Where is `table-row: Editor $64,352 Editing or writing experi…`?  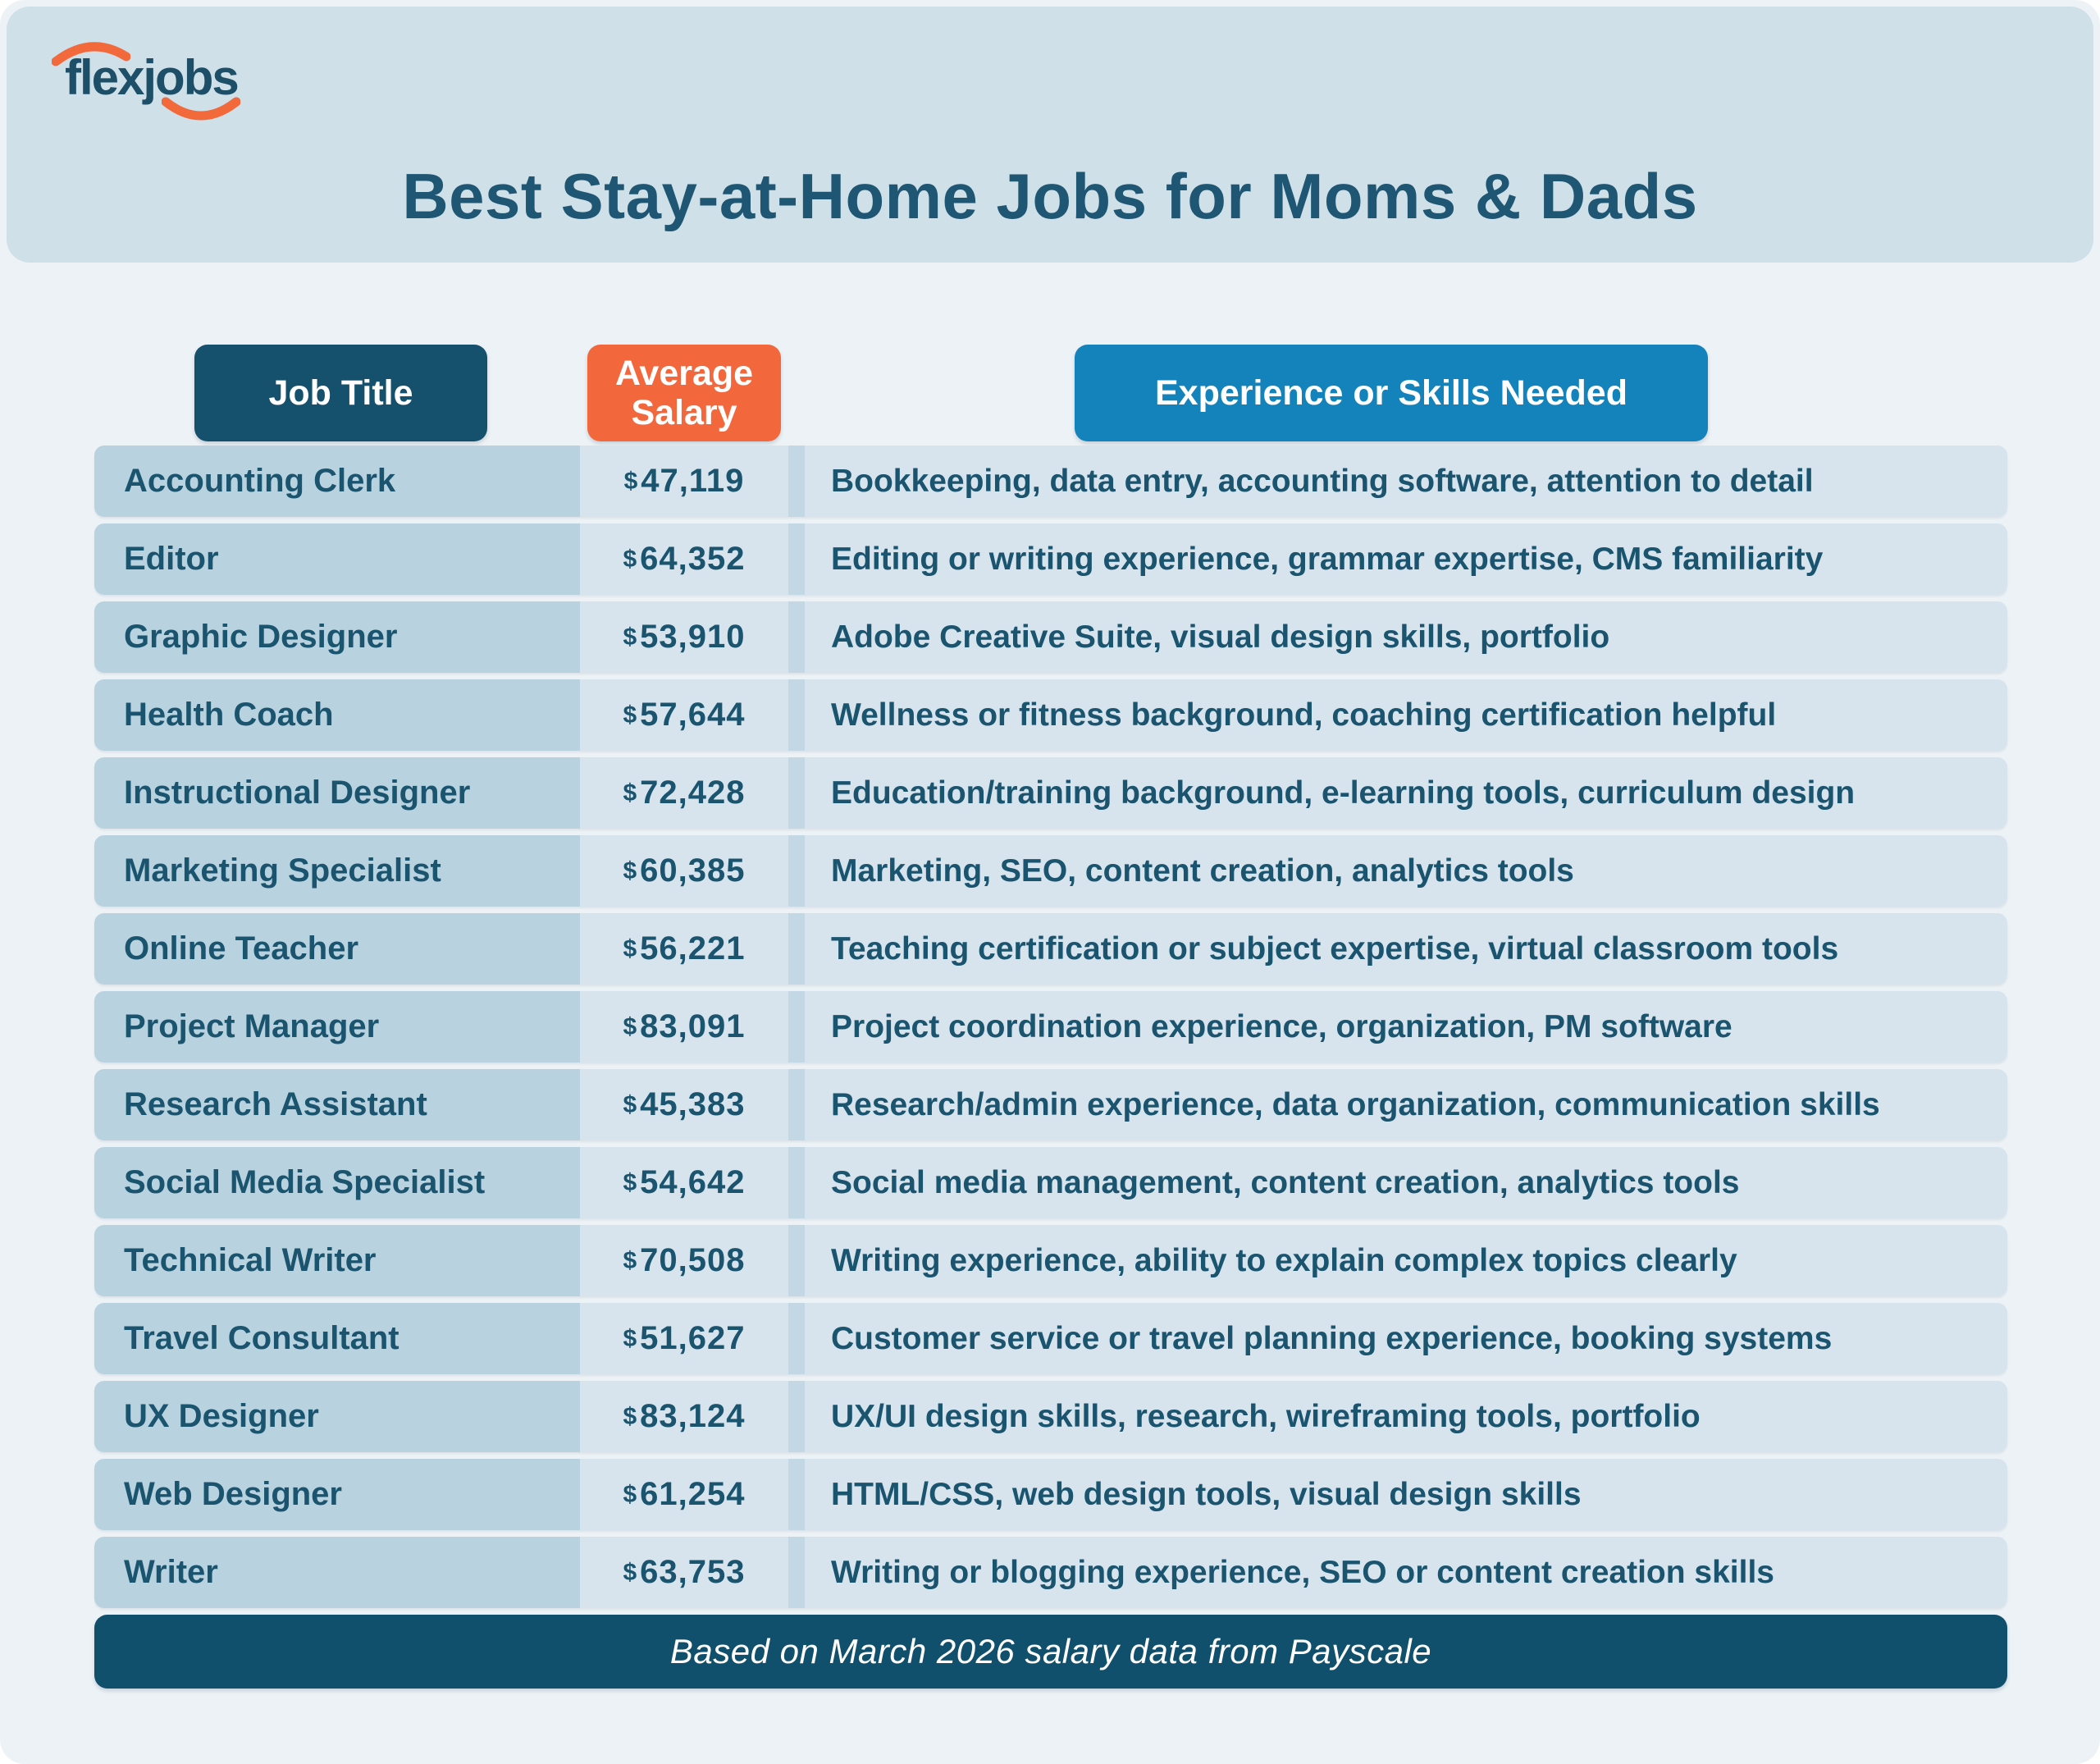
table-row: Editor $64,352 Editing or writing experi… is located at coordinates (1051, 559).